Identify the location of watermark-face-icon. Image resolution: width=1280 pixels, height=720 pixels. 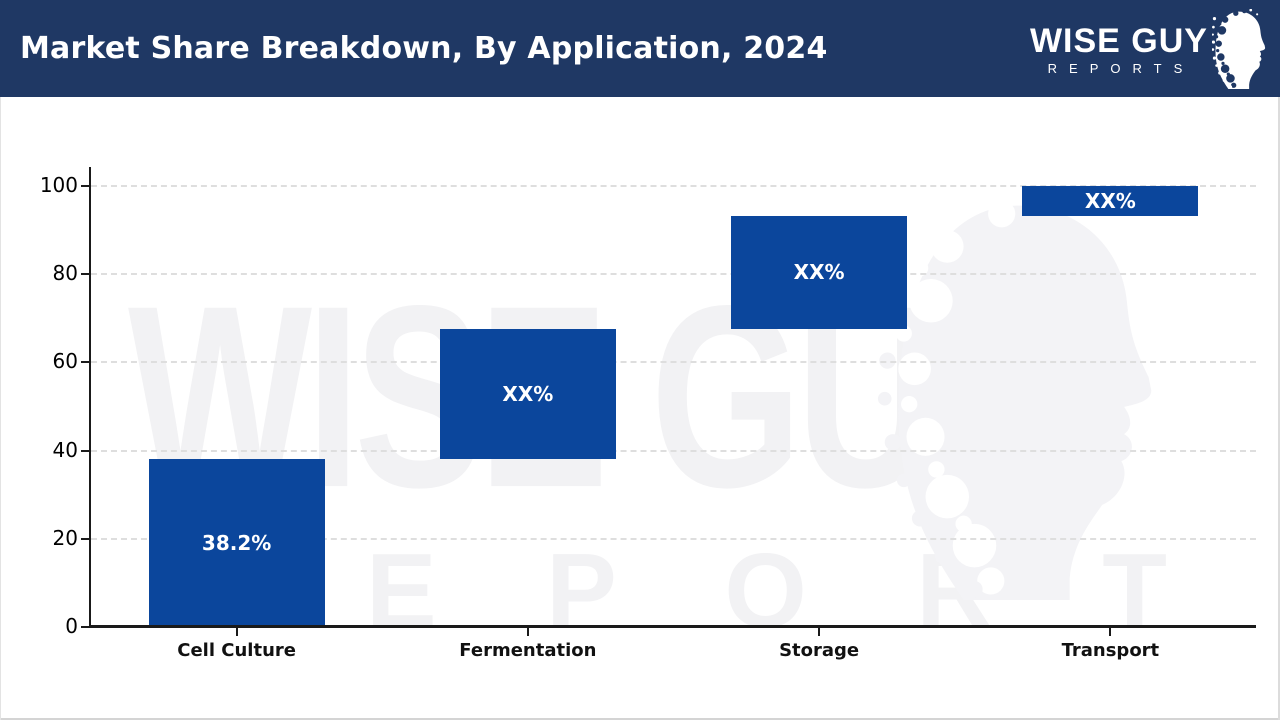
(1014, 396).